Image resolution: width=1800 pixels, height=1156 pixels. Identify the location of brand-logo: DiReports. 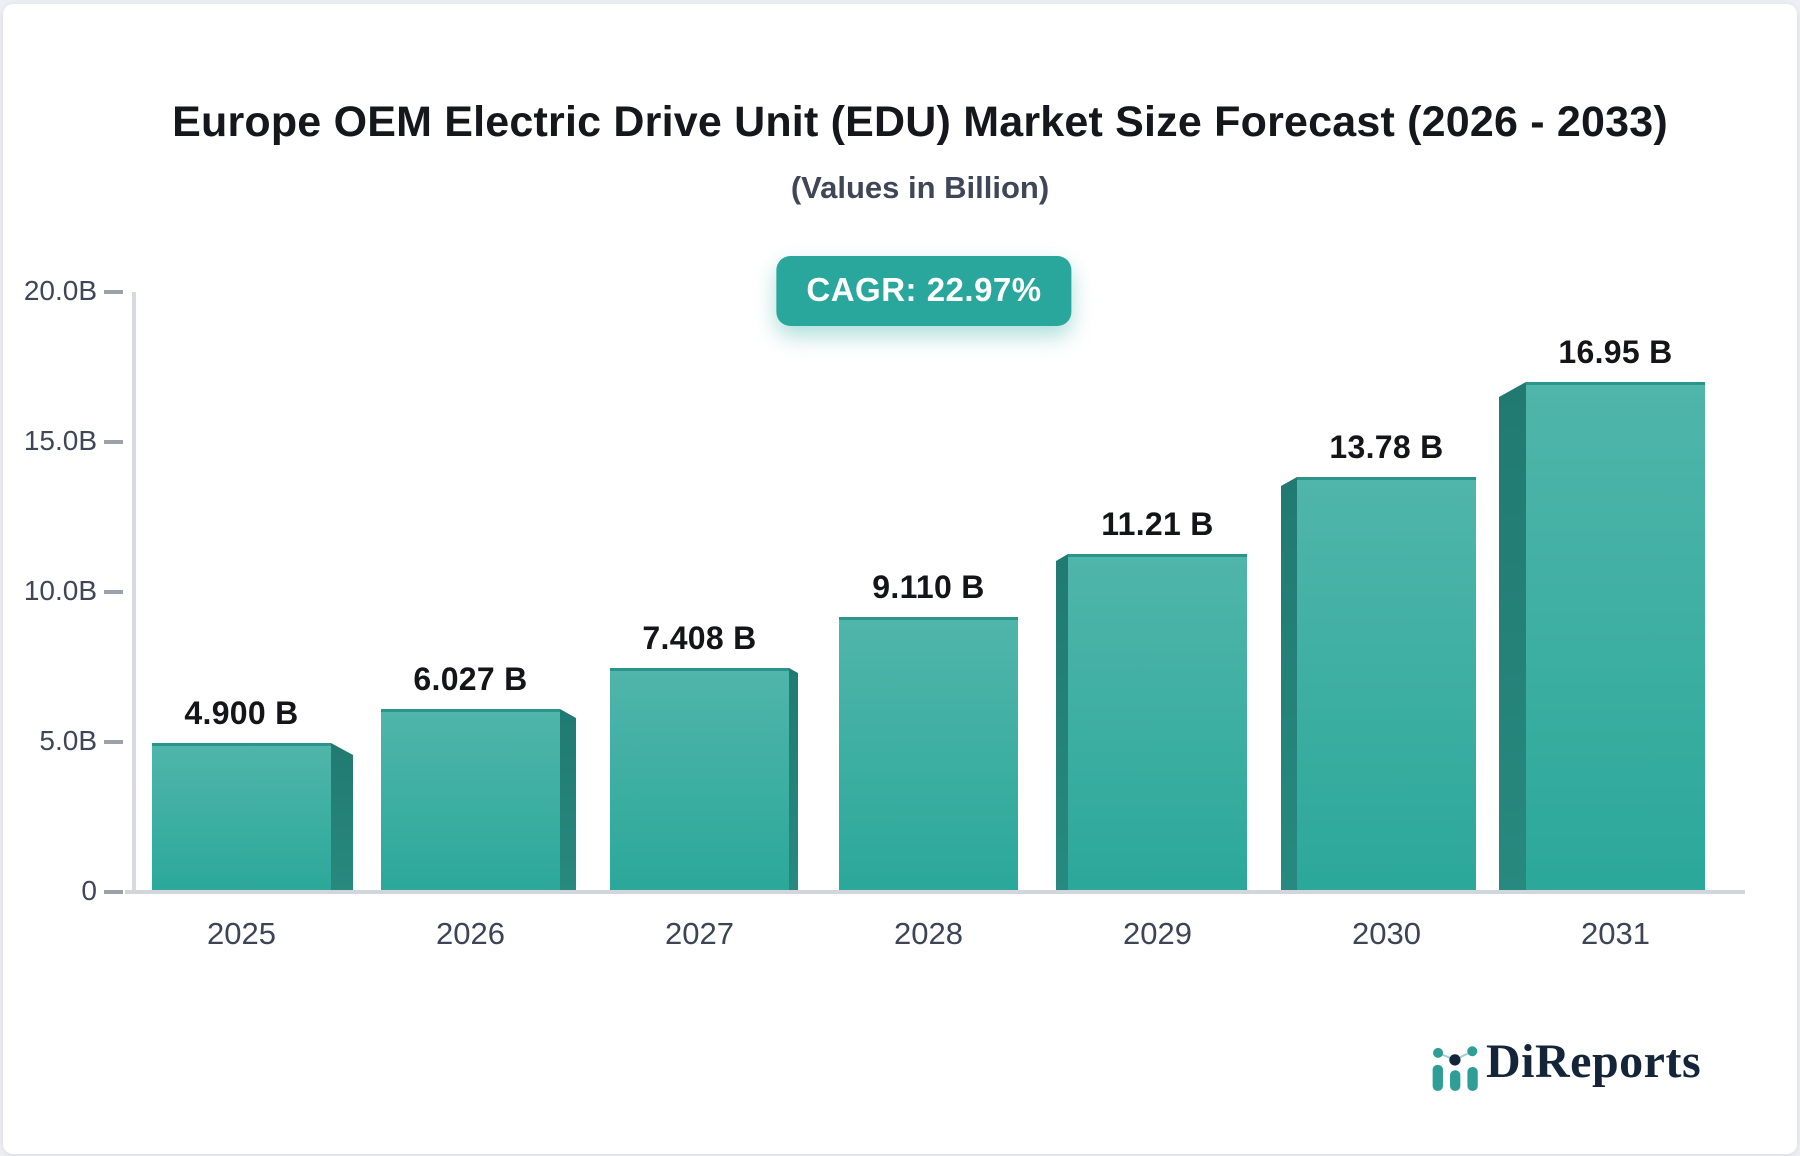
(1566, 1063).